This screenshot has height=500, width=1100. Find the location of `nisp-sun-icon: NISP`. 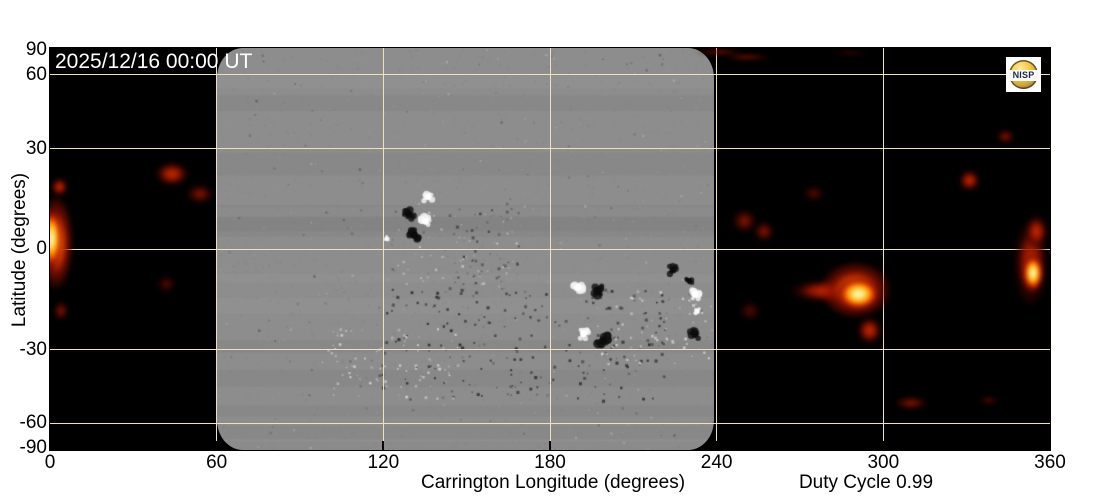

nisp-sun-icon: NISP is located at coordinates (1023, 74).